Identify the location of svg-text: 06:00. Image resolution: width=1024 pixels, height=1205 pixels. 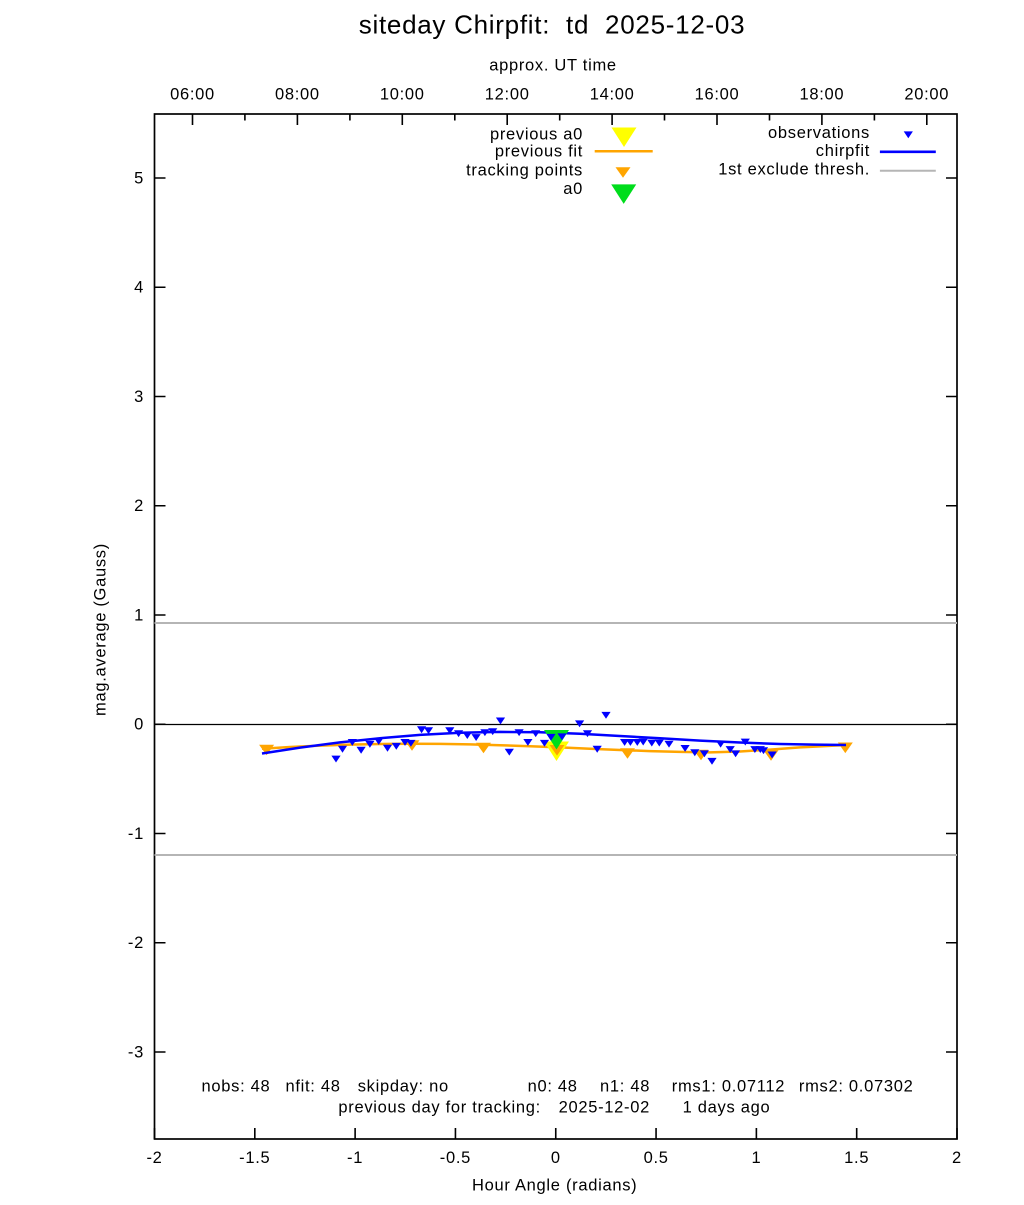
(192, 94).